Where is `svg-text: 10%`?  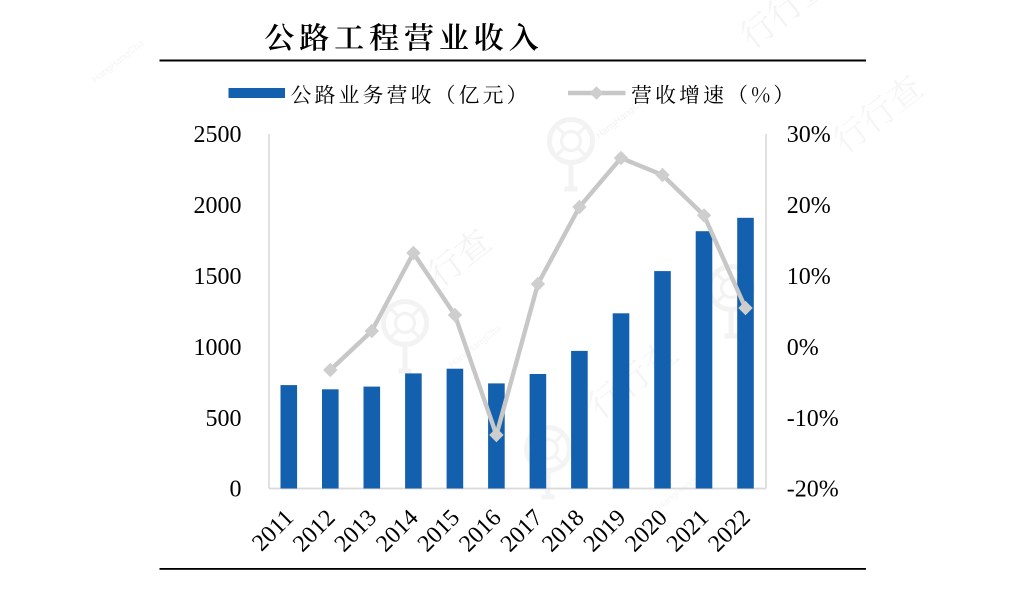
svg-text: 10% is located at coordinates (809, 277).